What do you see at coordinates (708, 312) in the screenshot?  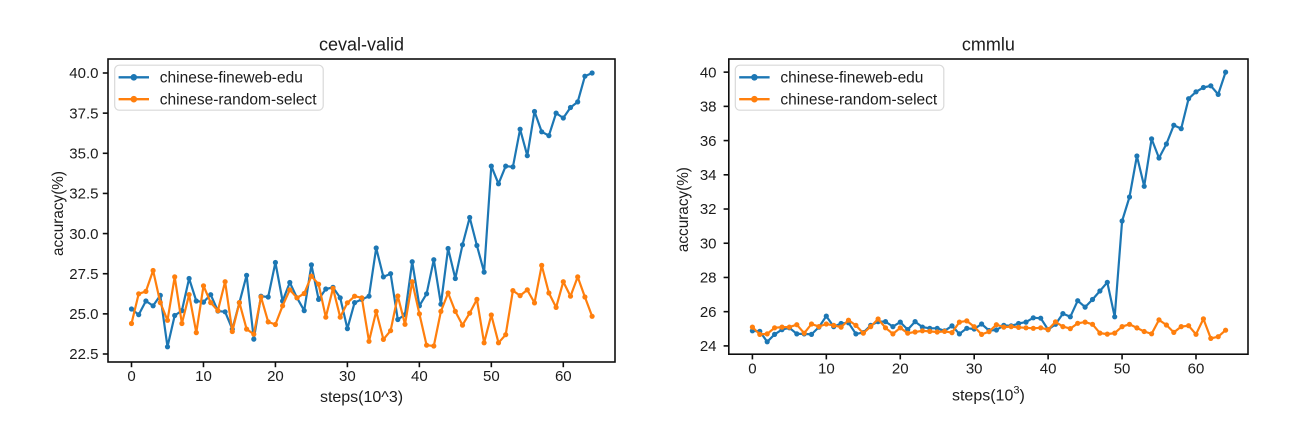 I see `svg-text: 26` at bounding box center [708, 312].